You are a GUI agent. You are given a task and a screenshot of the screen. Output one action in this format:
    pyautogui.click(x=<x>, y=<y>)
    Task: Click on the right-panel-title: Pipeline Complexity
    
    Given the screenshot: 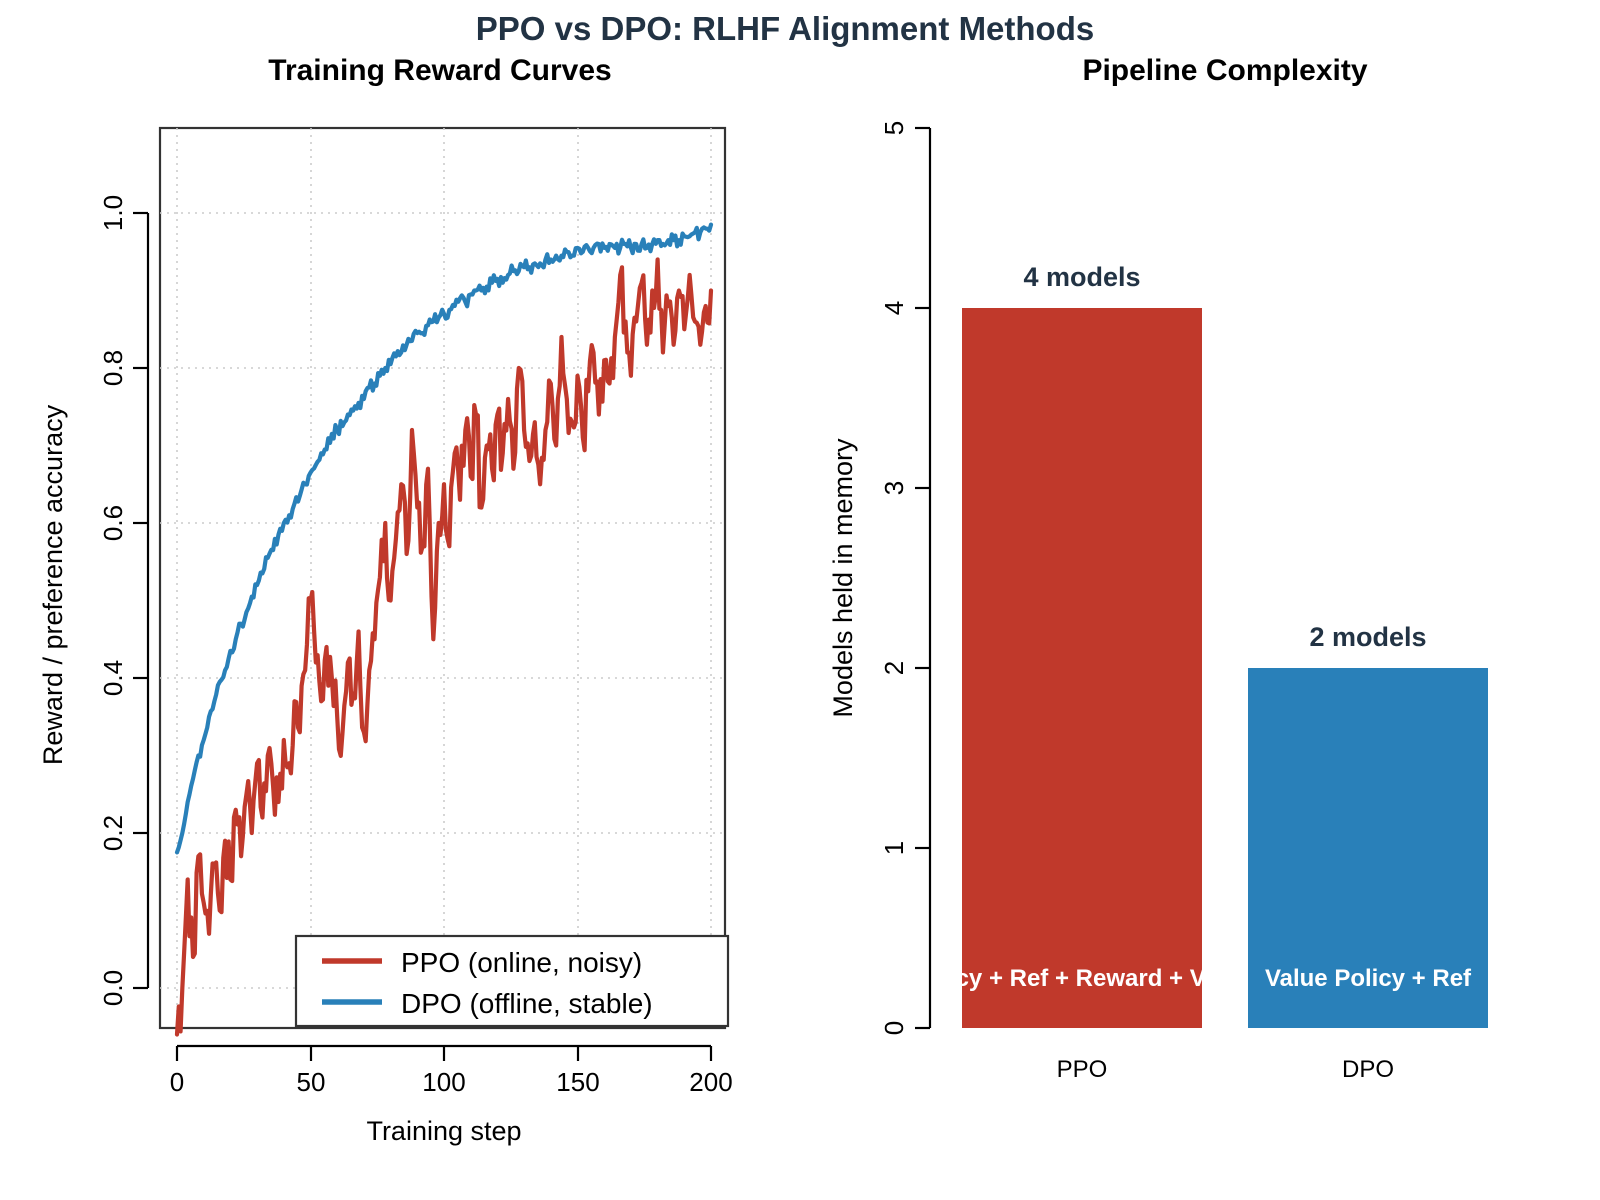 What is the action you would take?
    pyautogui.click(x=1224, y=70)
    